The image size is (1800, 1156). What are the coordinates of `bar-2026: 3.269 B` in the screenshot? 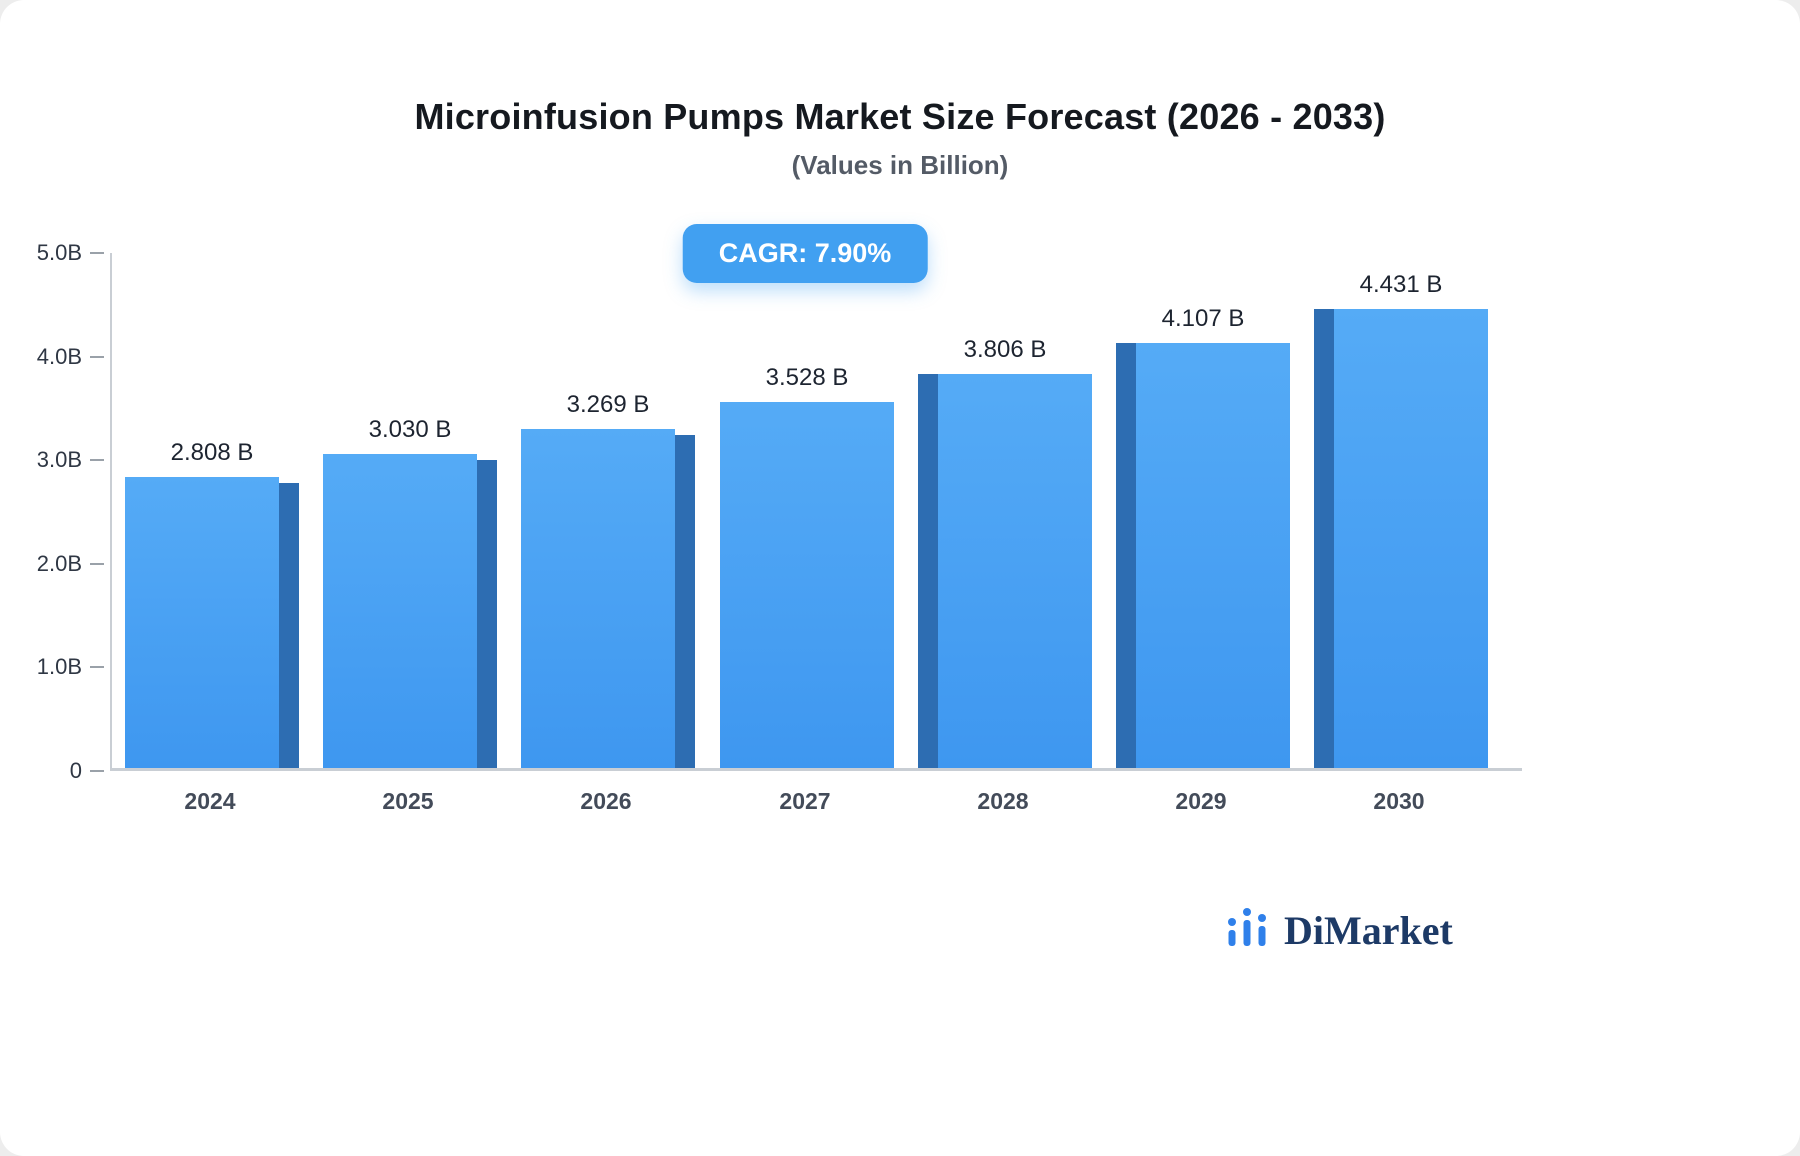 It's located at (608, 579).